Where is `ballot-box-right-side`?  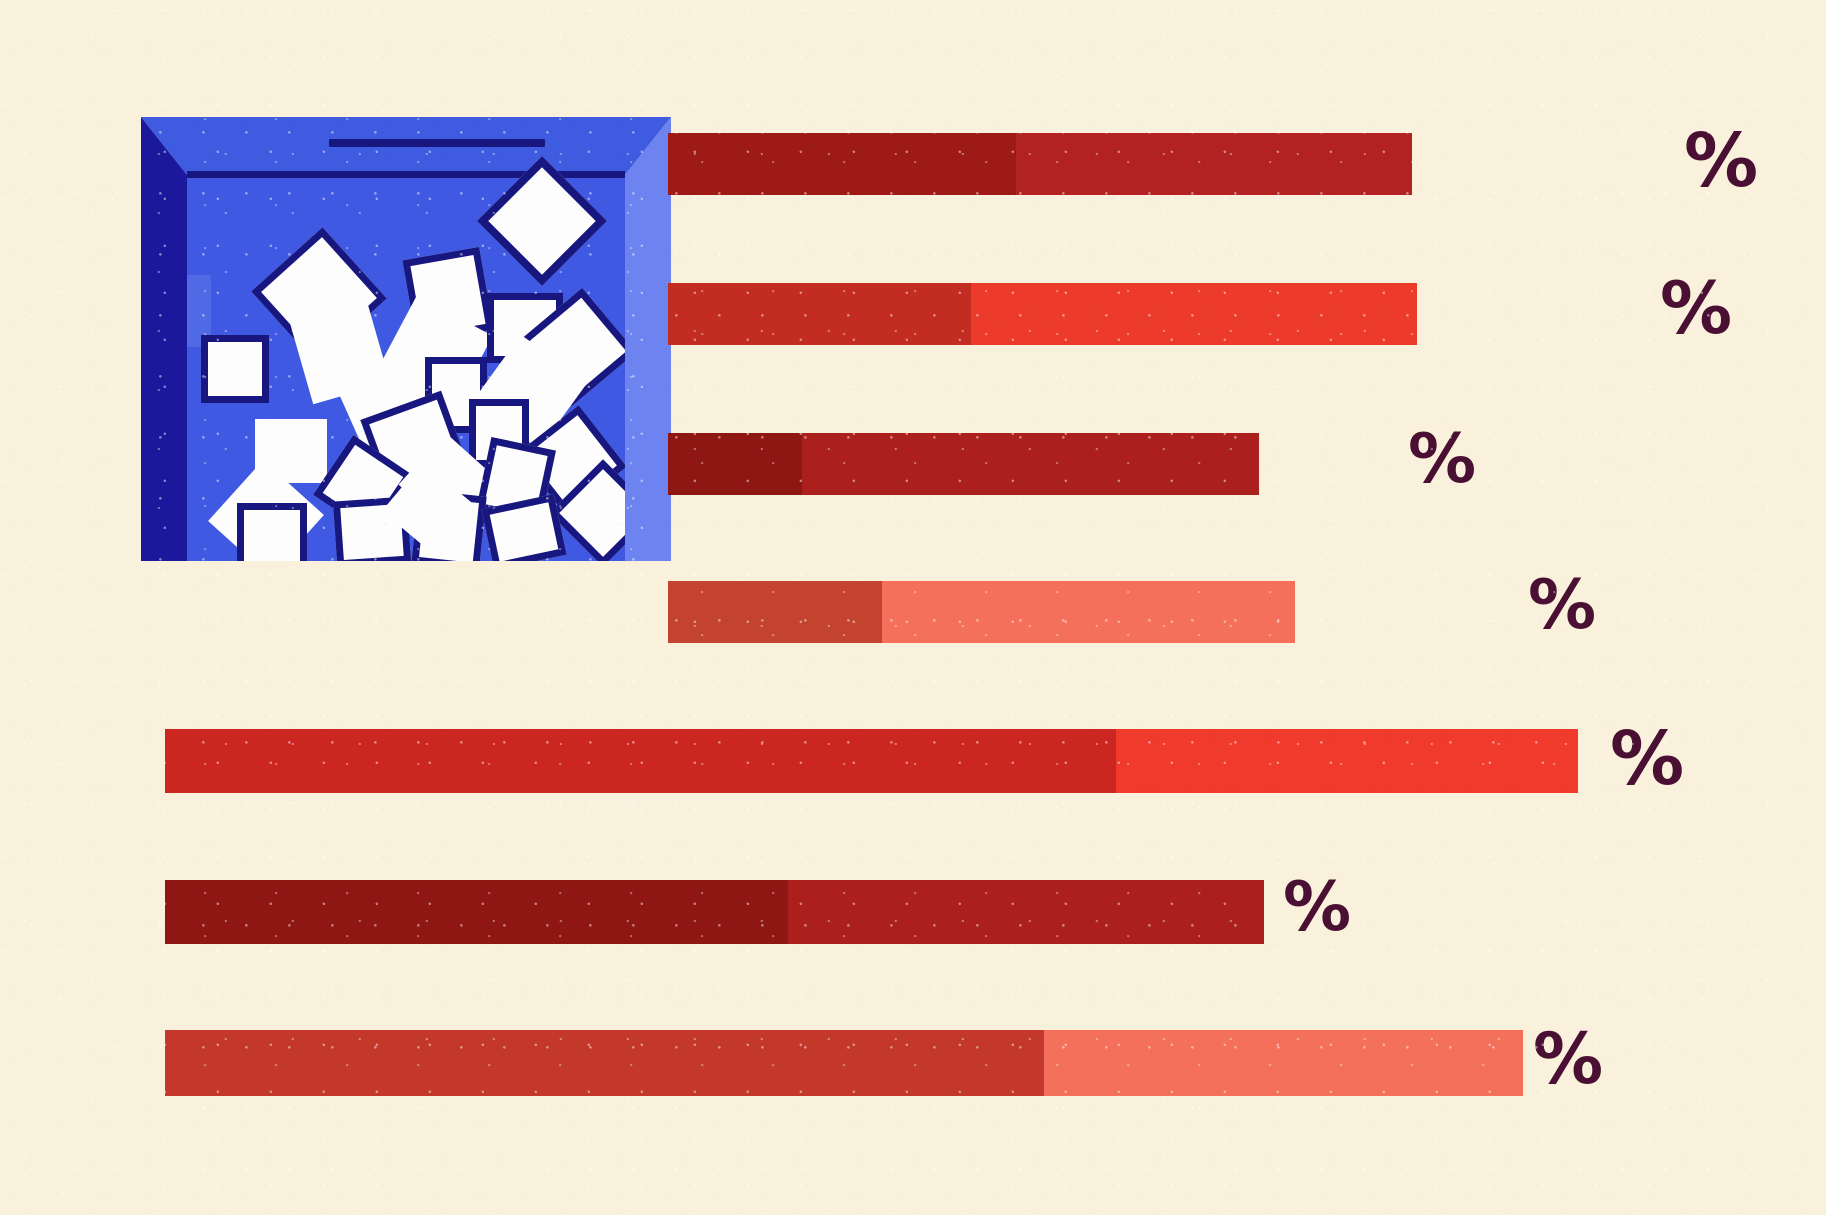 ballot-box-right-side is located at coordinates (648, 368).